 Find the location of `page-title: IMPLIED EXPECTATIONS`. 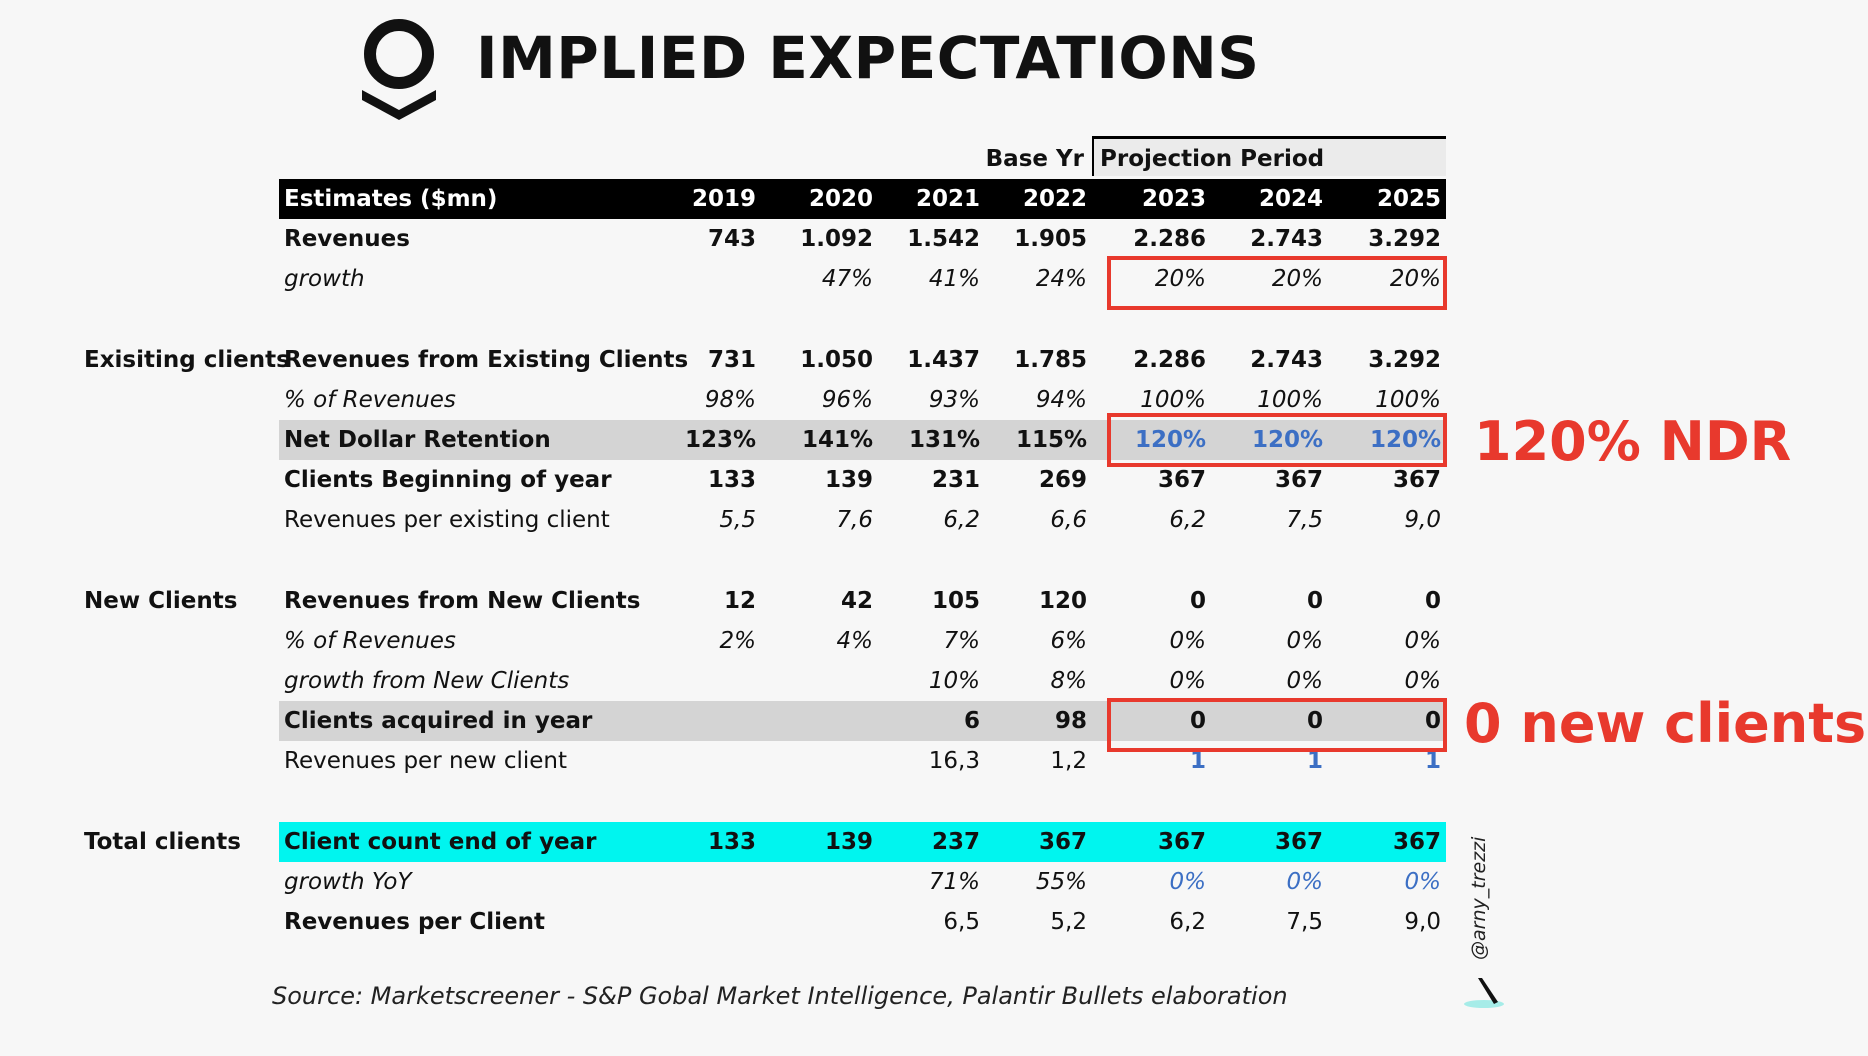

page-title: IMPLIED EXPECTATIONS is located at coordinates (868, 58).